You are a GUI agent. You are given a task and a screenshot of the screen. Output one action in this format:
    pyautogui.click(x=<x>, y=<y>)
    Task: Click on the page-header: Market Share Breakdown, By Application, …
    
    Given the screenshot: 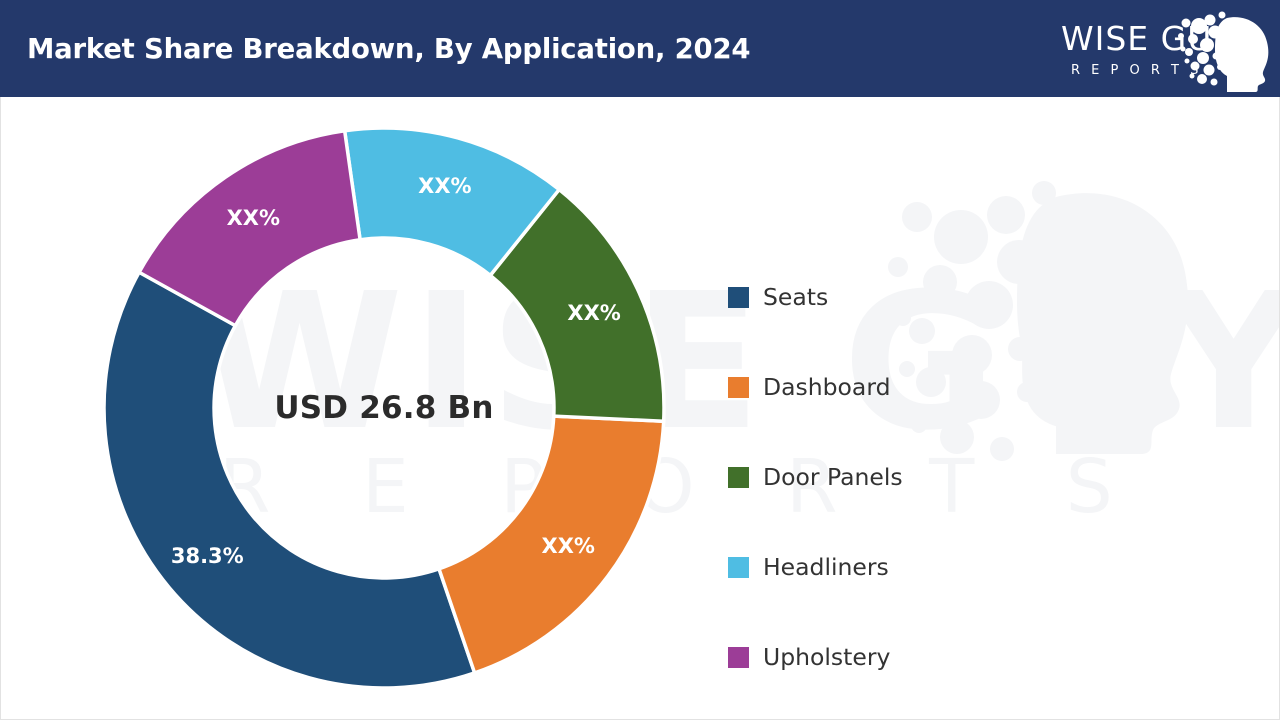 What is the action you would take?
    pyautogui.click(x=640, y=48)
    